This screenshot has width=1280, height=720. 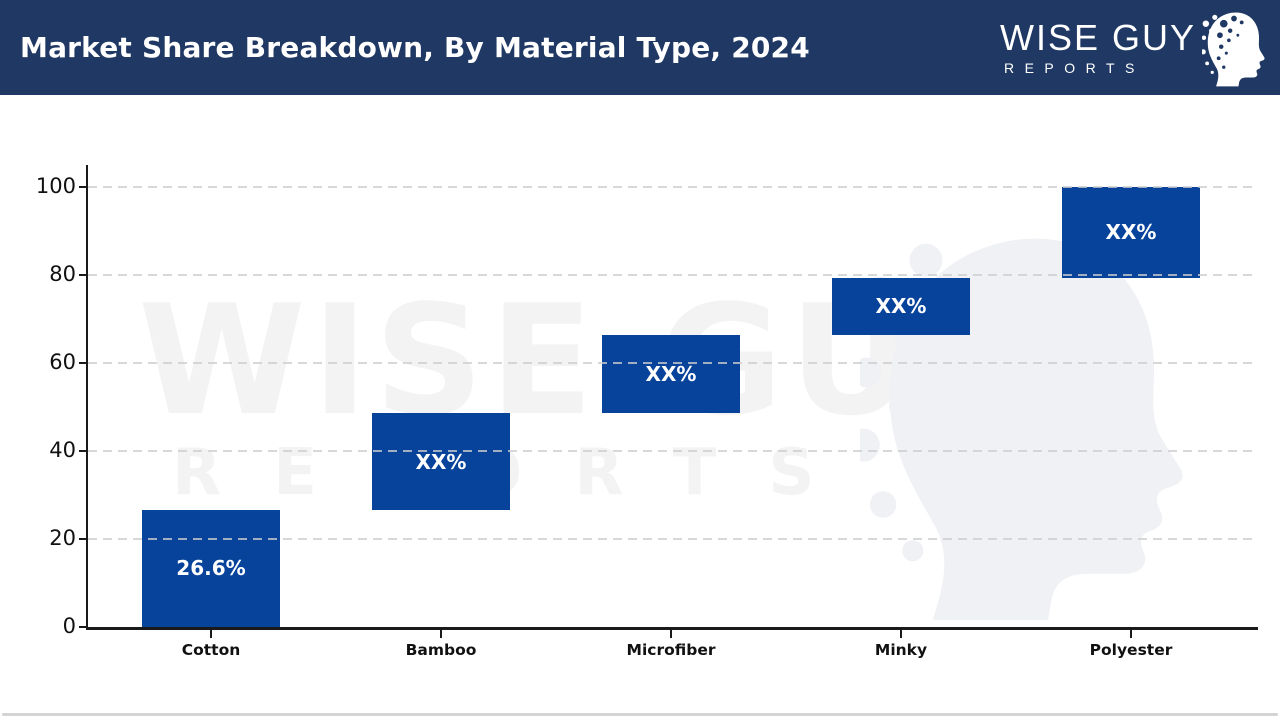 I want to click on logo-head-icon, so click(x=1233, y=48).